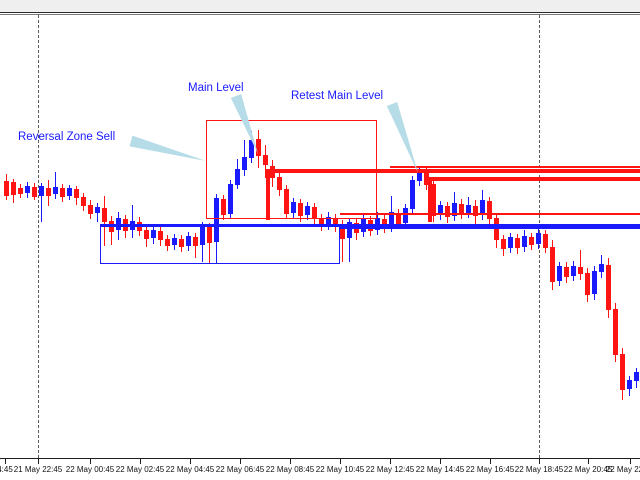 This screenshot has width=640, height=480. Describe the element at coordinates (588, 469) in the screenshot. I see `axis-tick-label: 22 May 20:45` at that location.